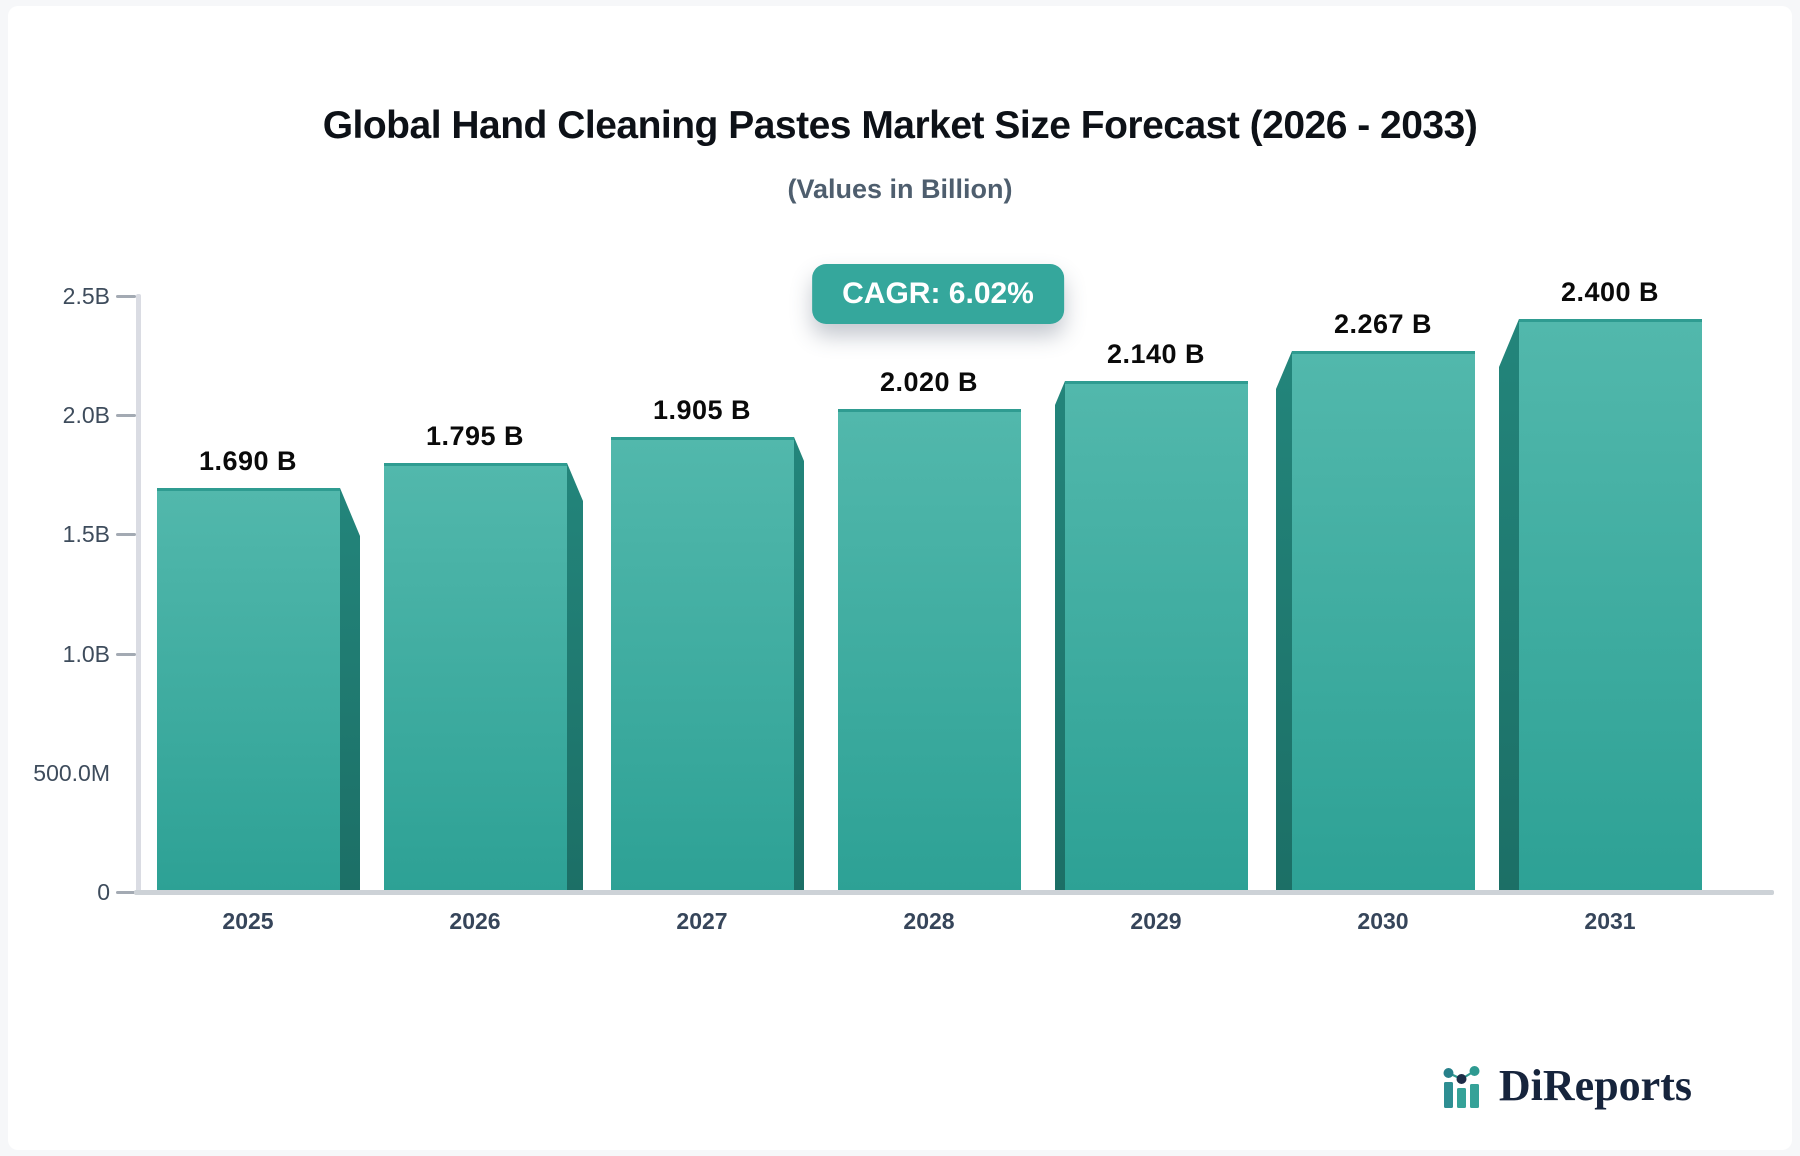 The width and height of the screenshot is (1800, 1156). What do you see at coordinates (138, 594) in the screenshot?
I see `y-axis-line` at bounding box center [138, 594].